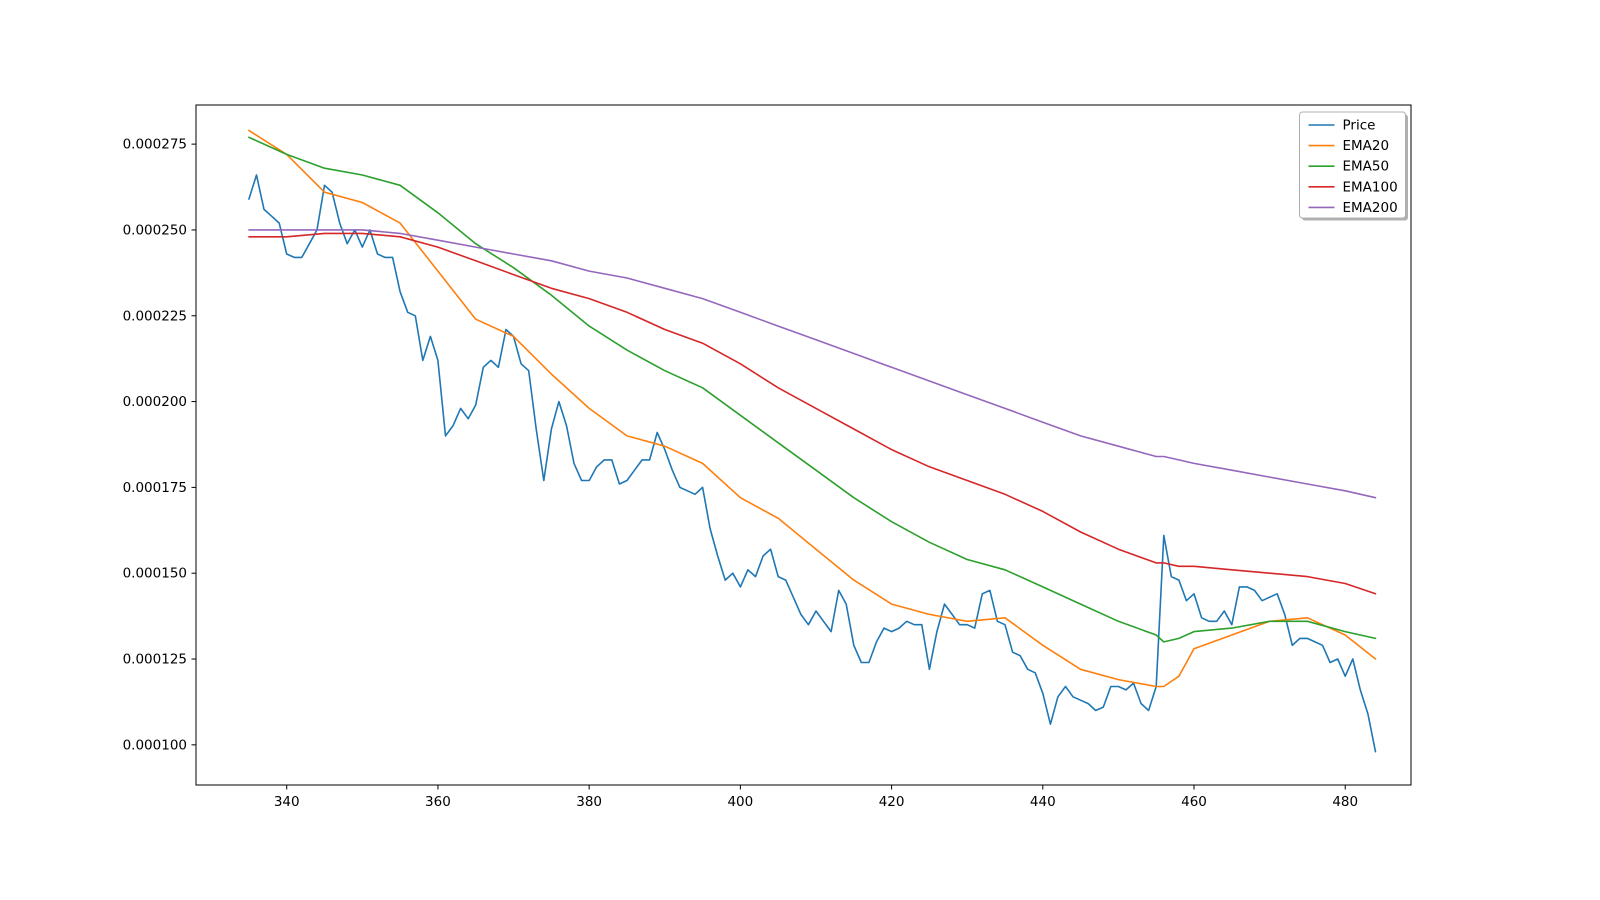  I want to click on y-tick-label: 0.000125, so click(155, 660).